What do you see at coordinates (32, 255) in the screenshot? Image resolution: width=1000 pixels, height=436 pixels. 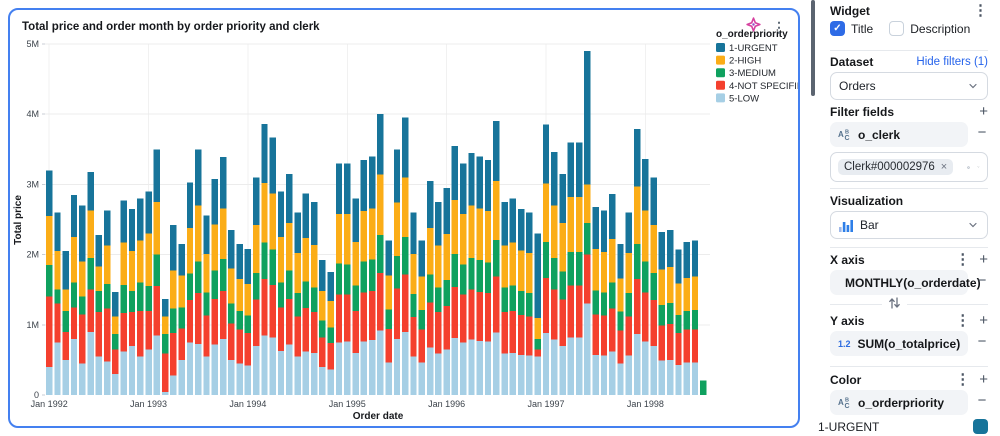 I see `svg-text: 2M` at bounding box center [32, 255].